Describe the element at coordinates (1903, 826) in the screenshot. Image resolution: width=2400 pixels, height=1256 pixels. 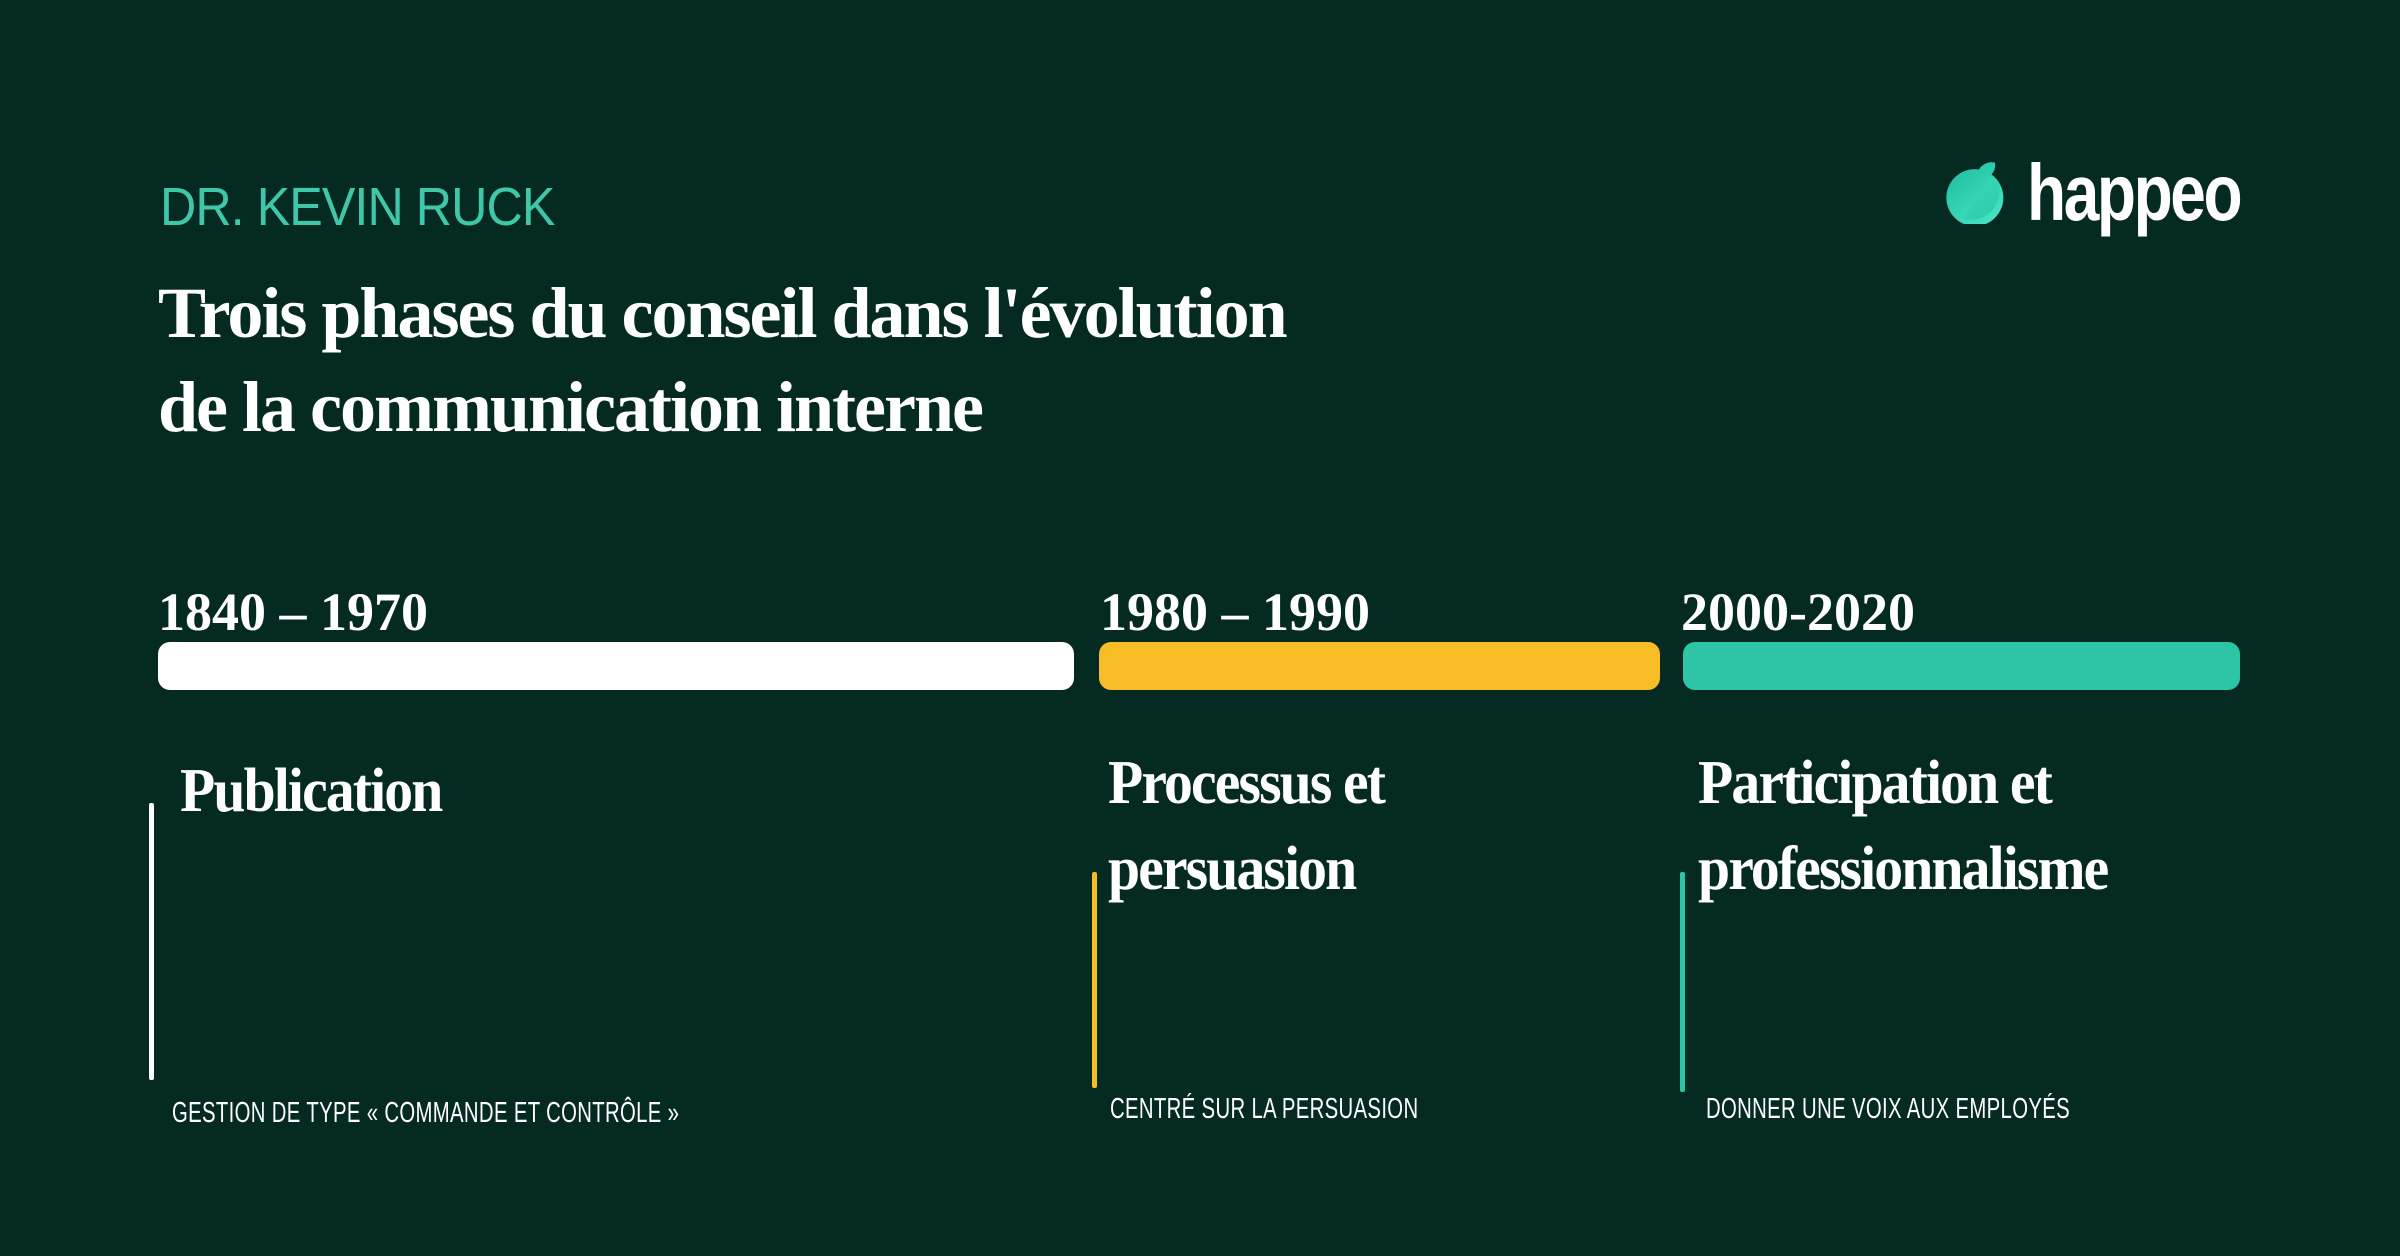
I see `phase-title-3: Participation et professionnalisme` at that location.